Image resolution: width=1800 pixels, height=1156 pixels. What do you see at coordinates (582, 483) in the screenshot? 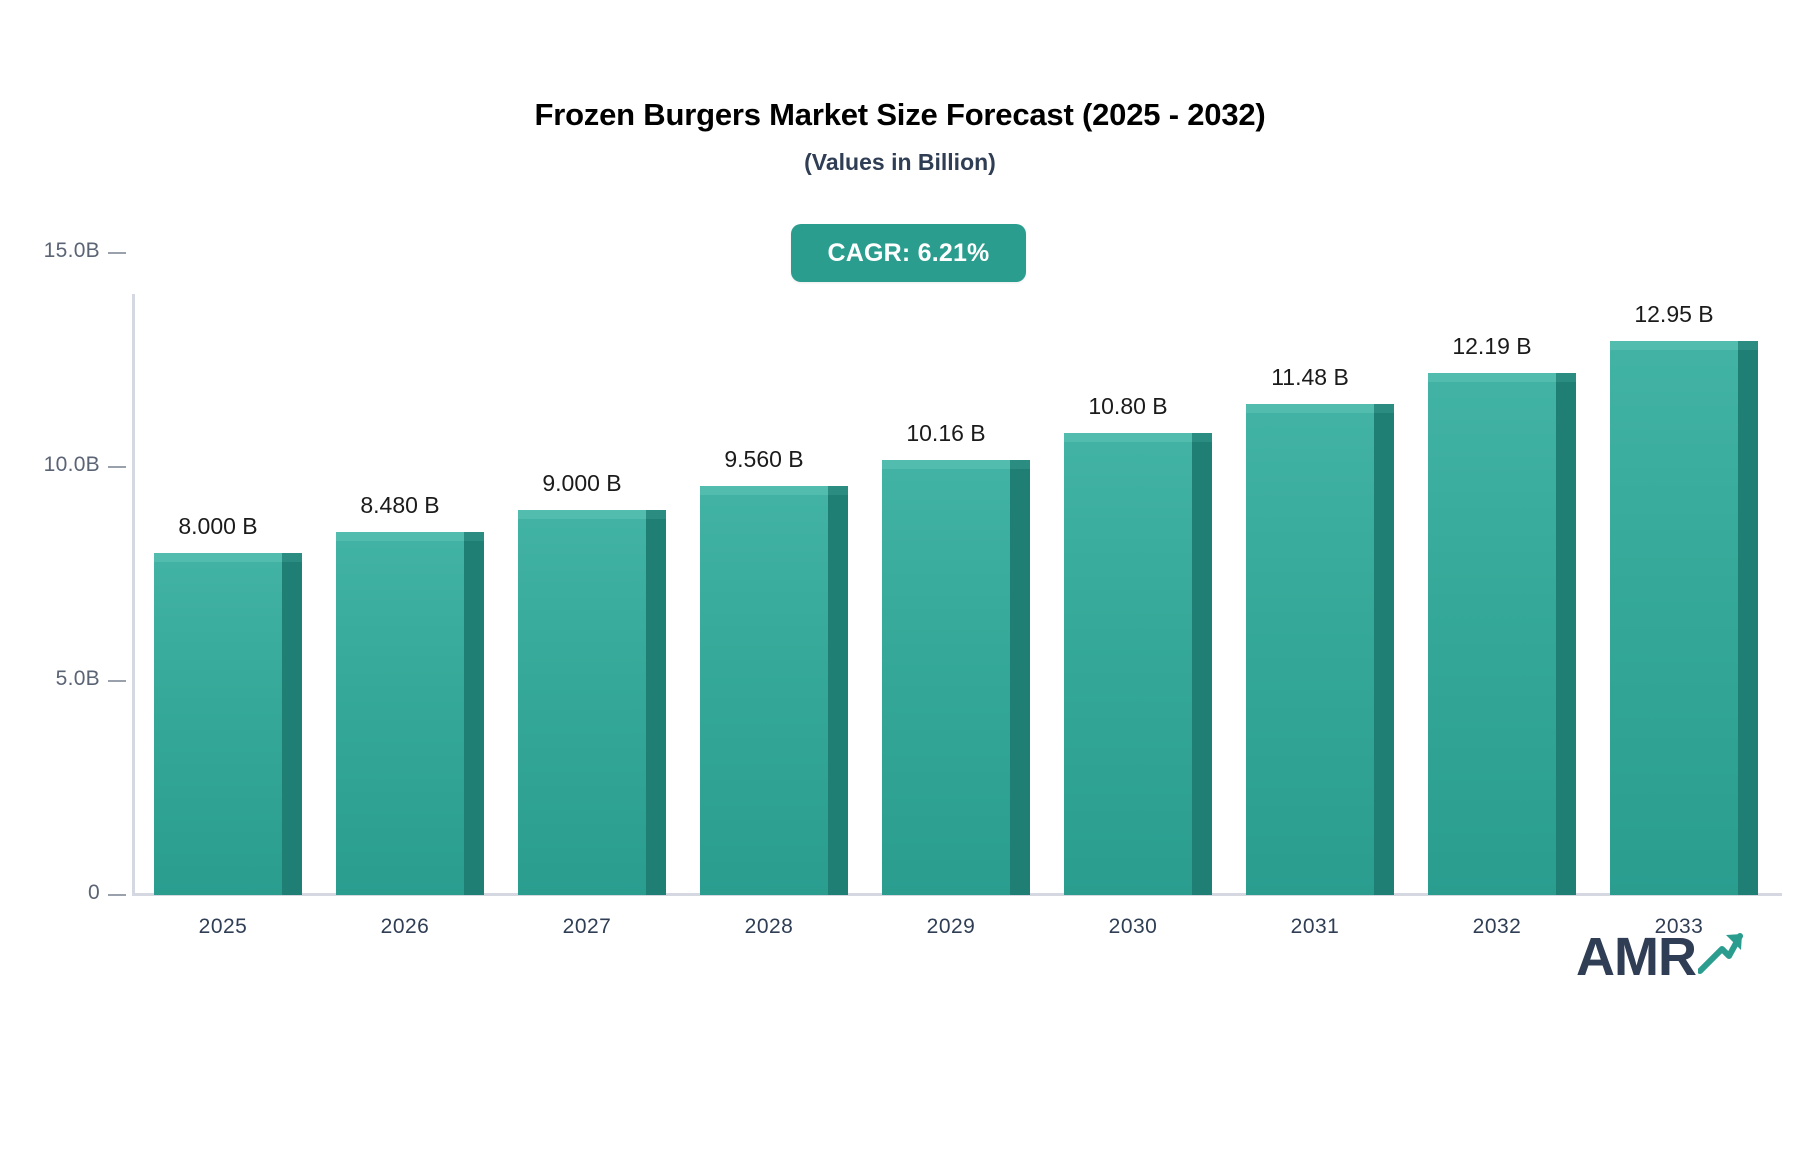
I see `bar-value-label-2027: 9.000 B` at bounding box center [582, 483].